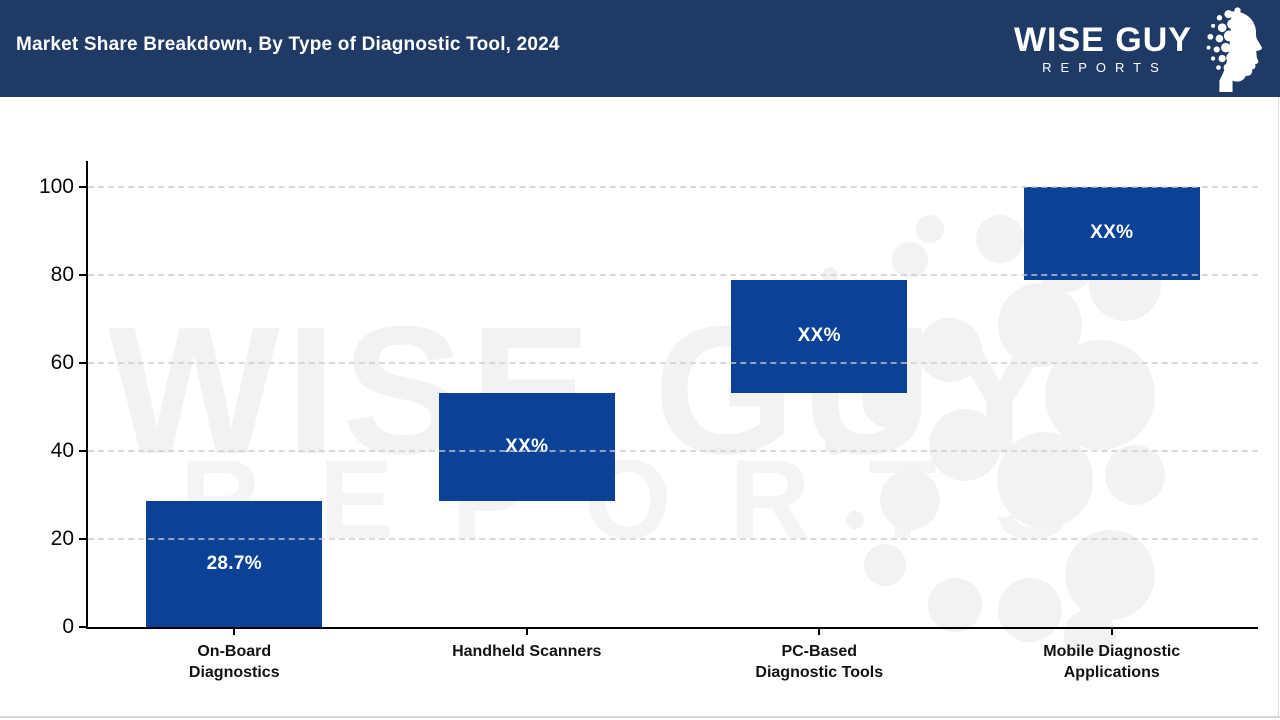 The width and height of the screenshot is (1280, 720). I want to click on logo-wordmark: WISE GUY, so click(1102, 40).